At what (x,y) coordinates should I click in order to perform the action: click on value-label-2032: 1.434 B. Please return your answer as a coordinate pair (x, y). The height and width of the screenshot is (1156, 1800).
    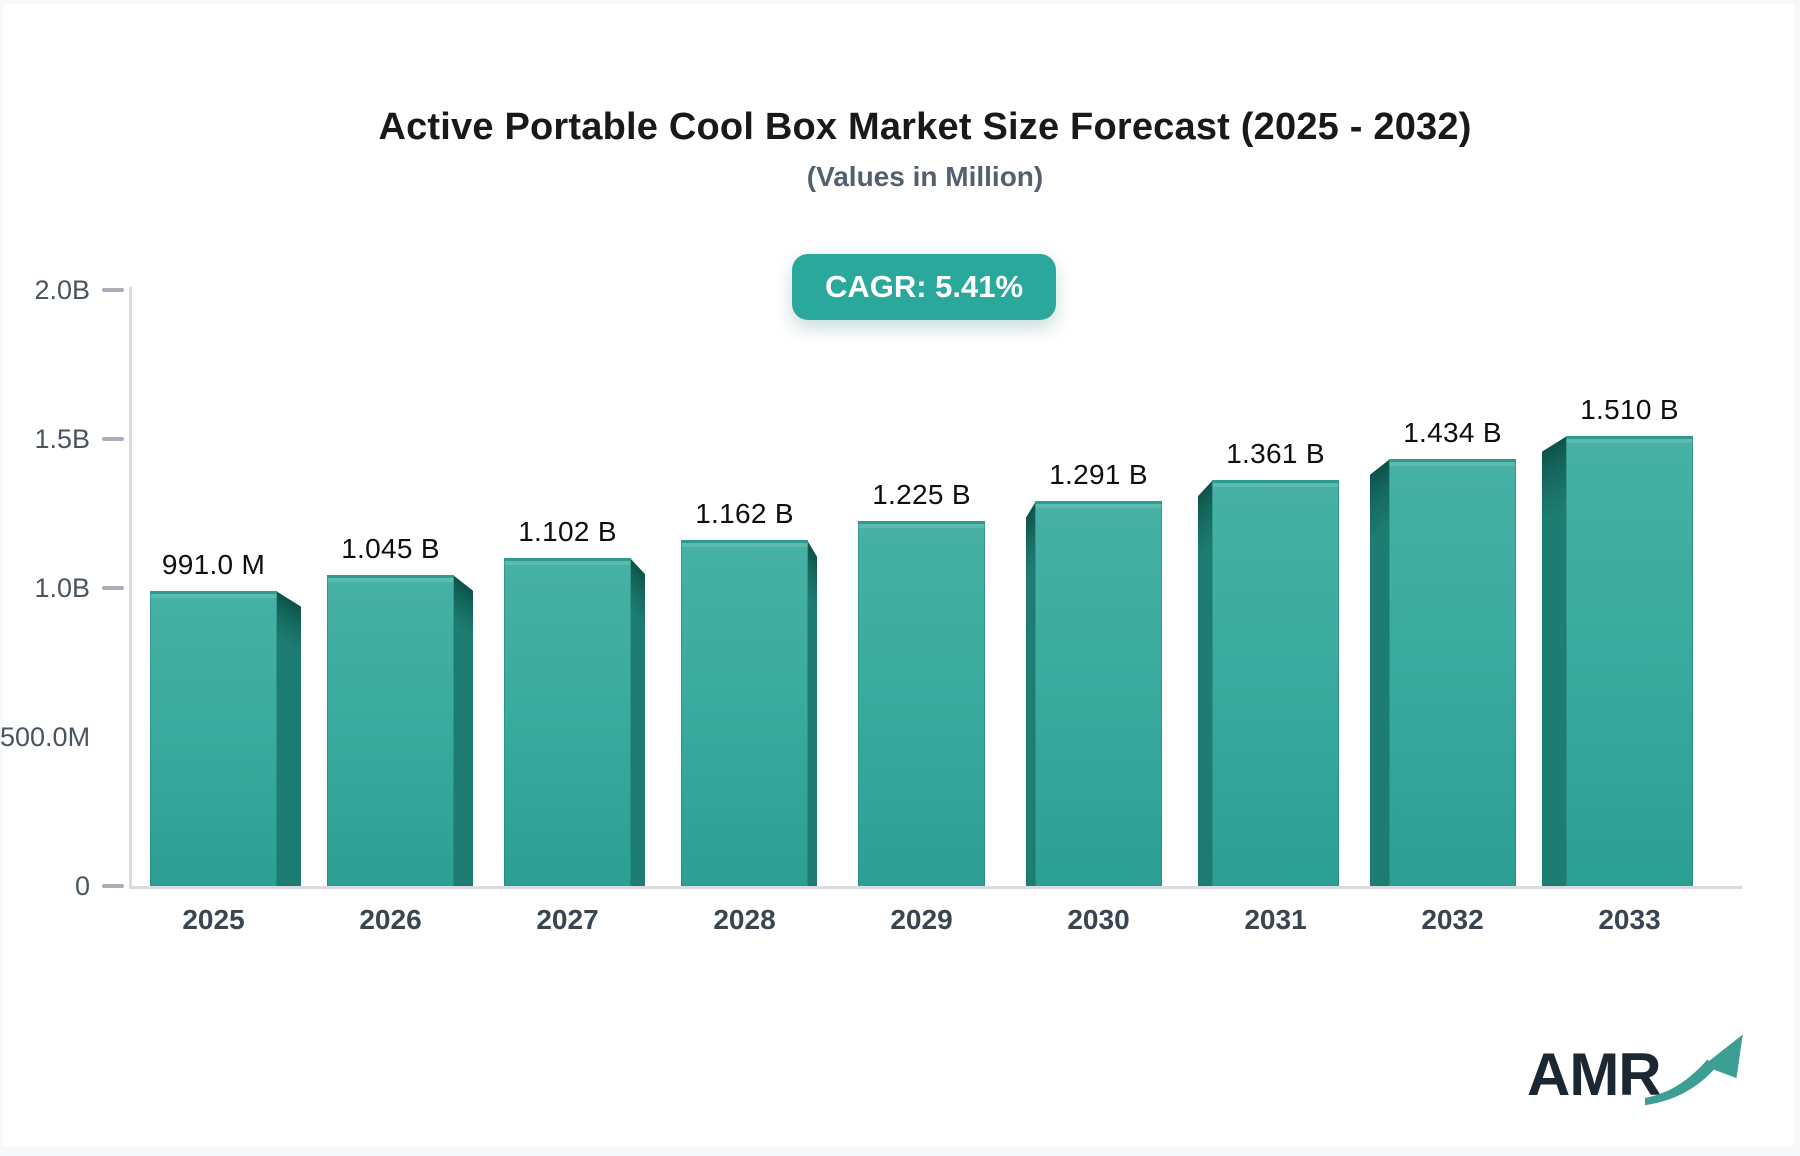
    Looking at the image, I should click on (1452, 432).